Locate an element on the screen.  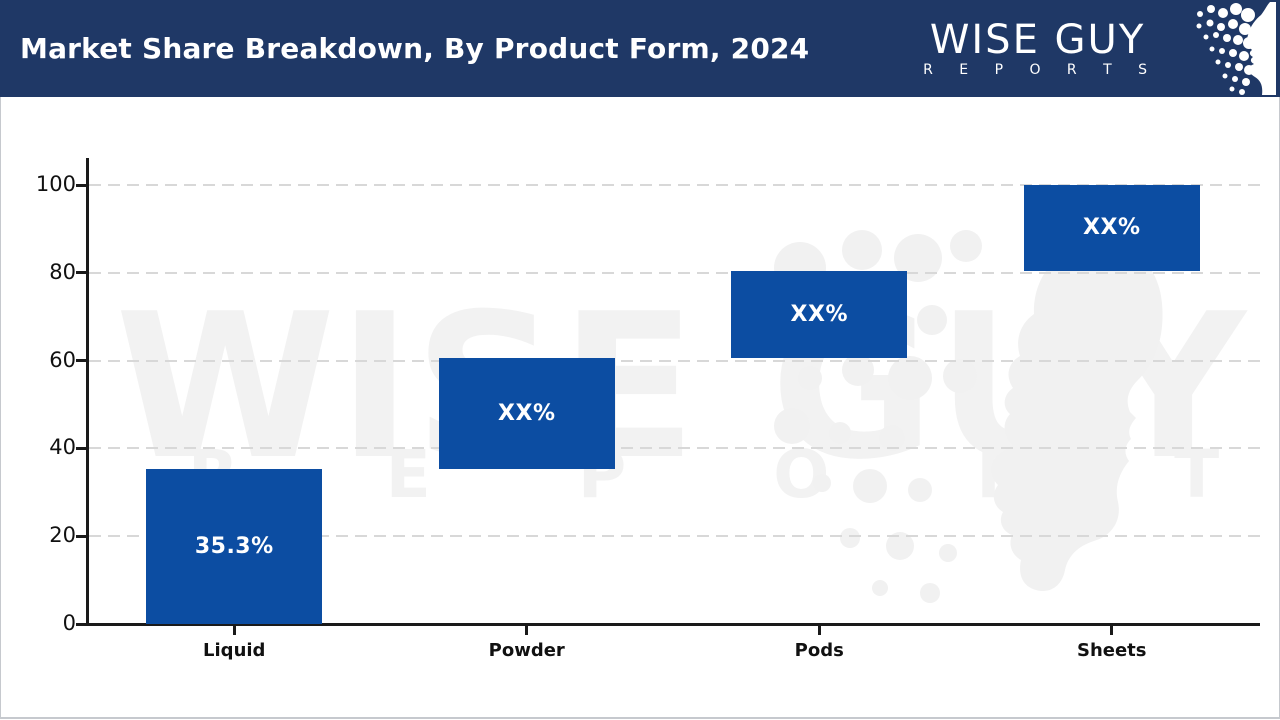
y-tick-label-20: 20 is located at coordinates (62, 535).